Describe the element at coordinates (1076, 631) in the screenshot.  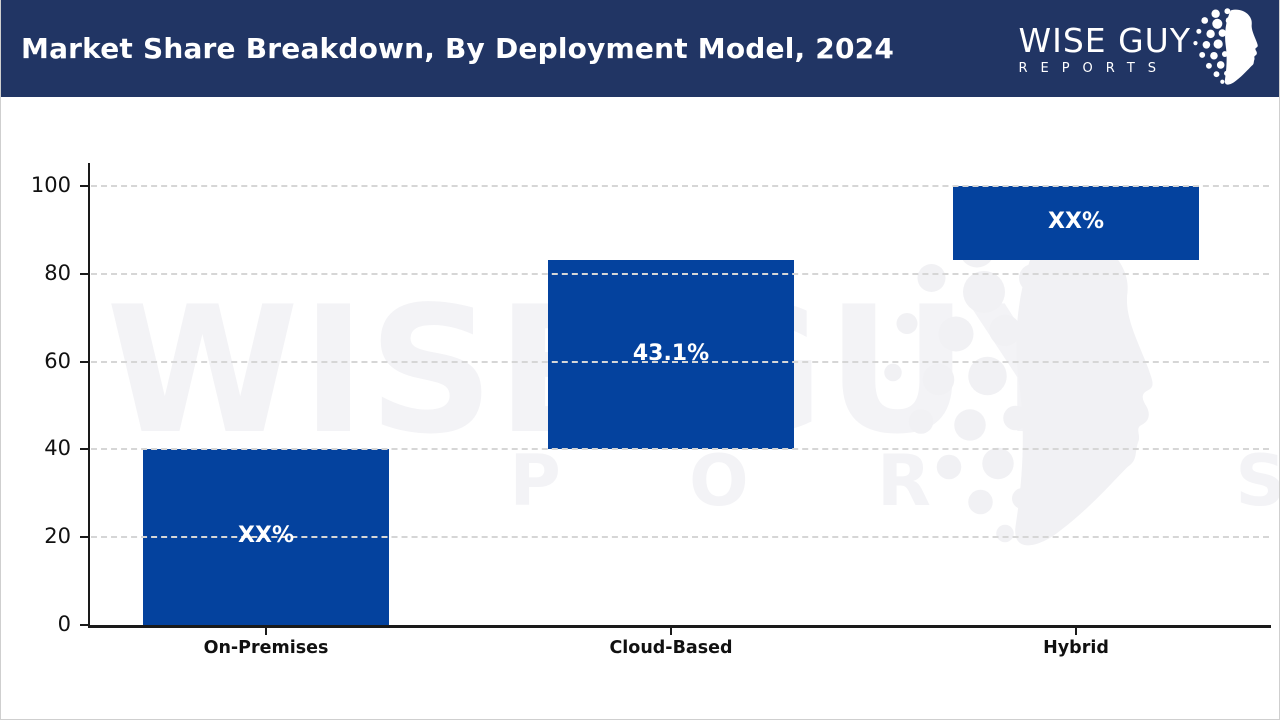
I see `x-tick-hybrid` at that location.